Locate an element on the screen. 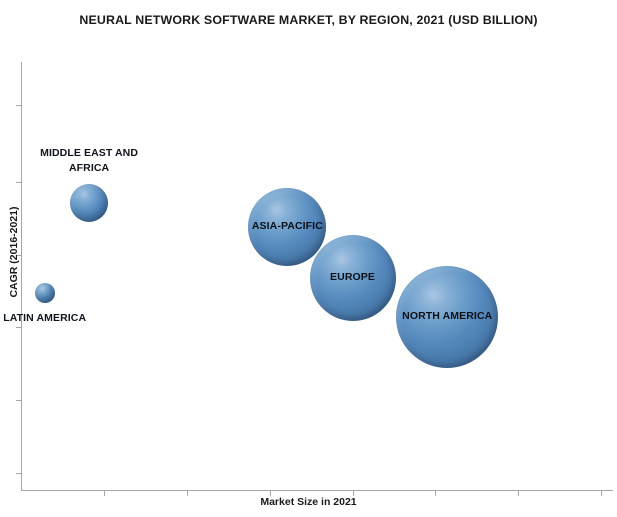 This screenshot has width=617, height=517. bubble-north-america is located at coordinates (447, 316).